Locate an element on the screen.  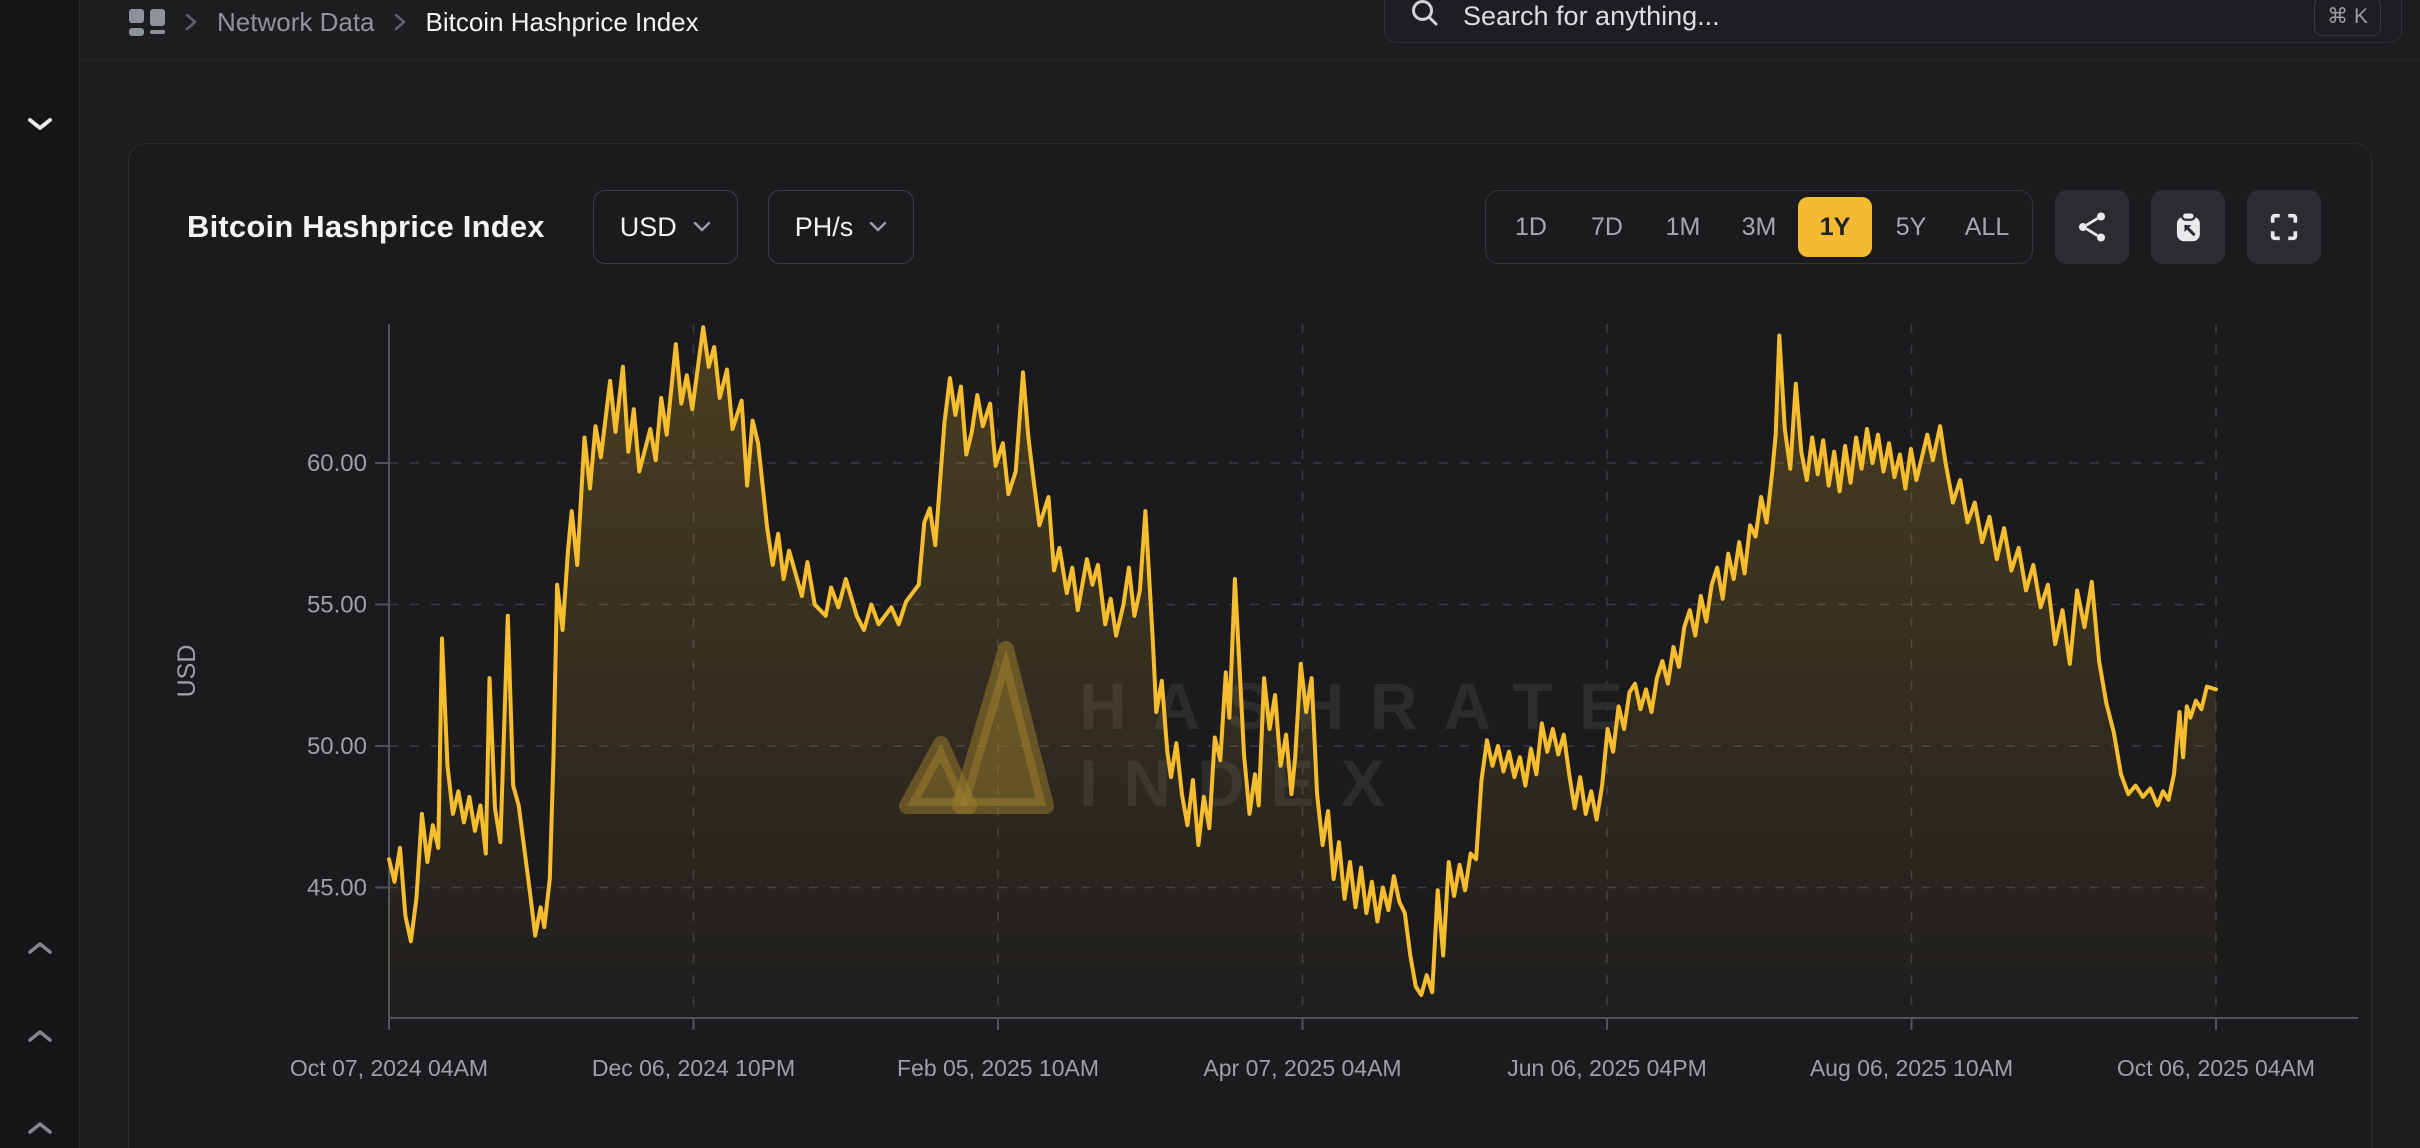
range-button-3m: 3M is located at coordinates (1759, 227).